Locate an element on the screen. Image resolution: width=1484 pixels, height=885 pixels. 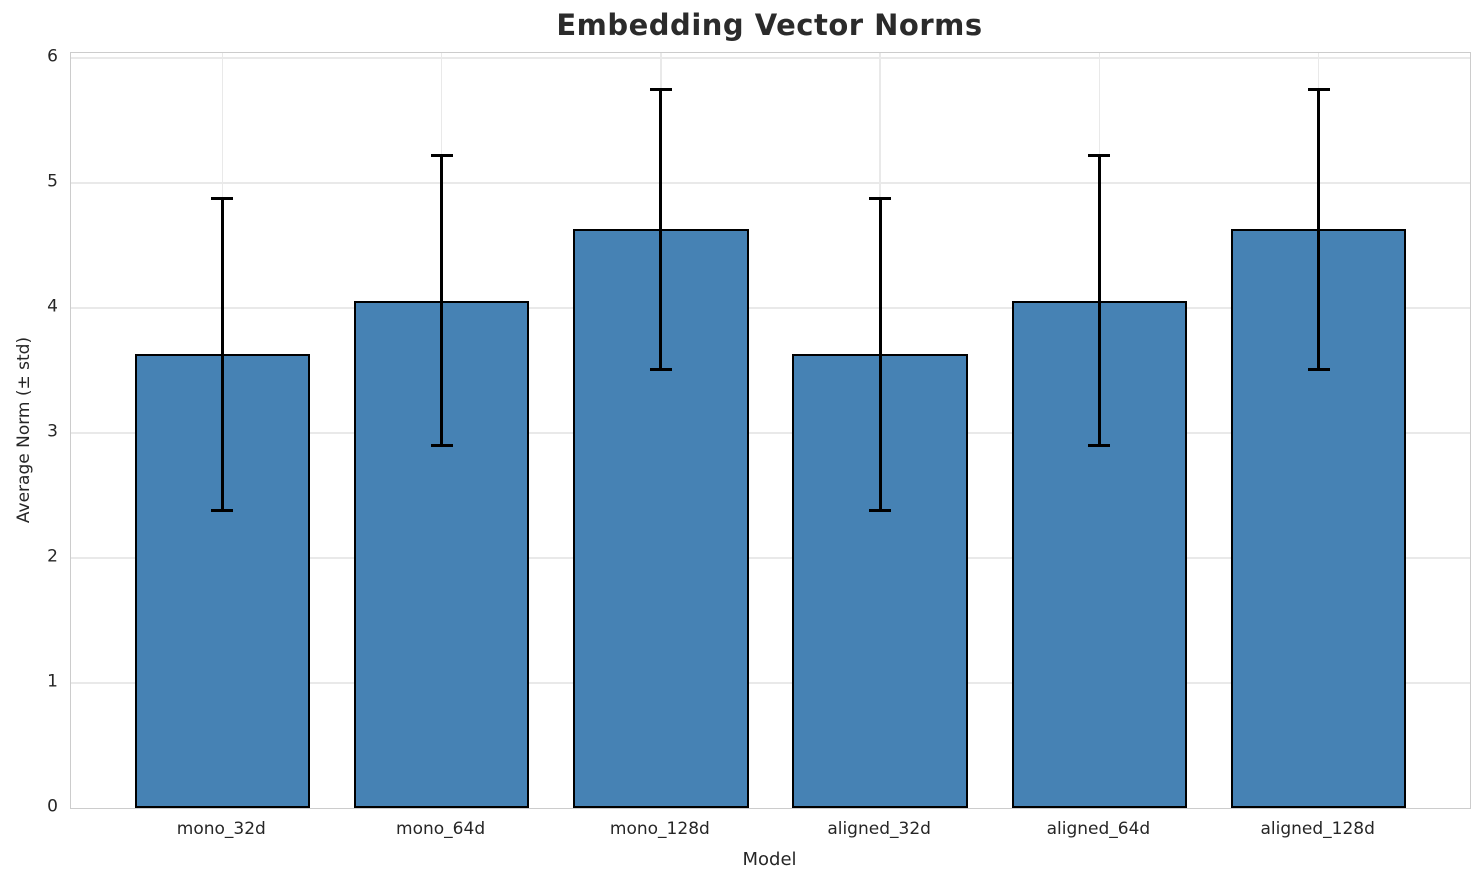
y-axis-label: Average Norm (± std) is located at coordinates (24, 430).